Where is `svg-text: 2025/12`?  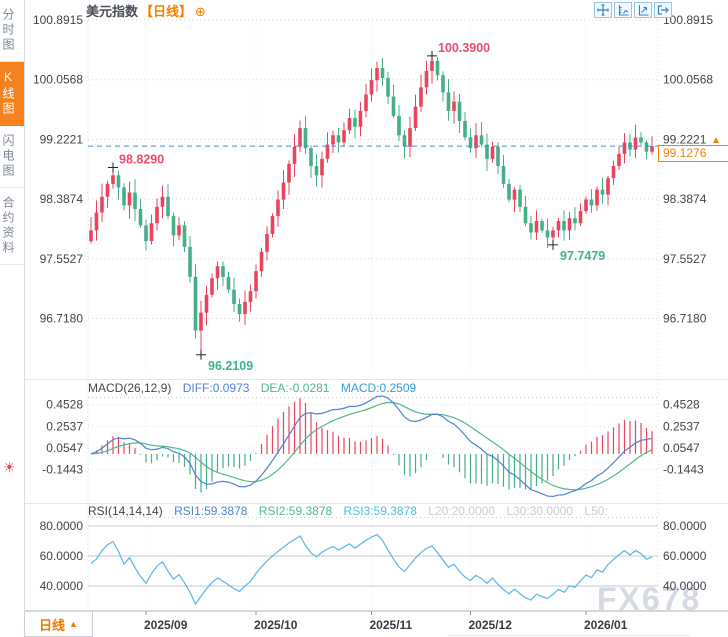
svg-text: 2025/12 is located at coordinates (491, 625).